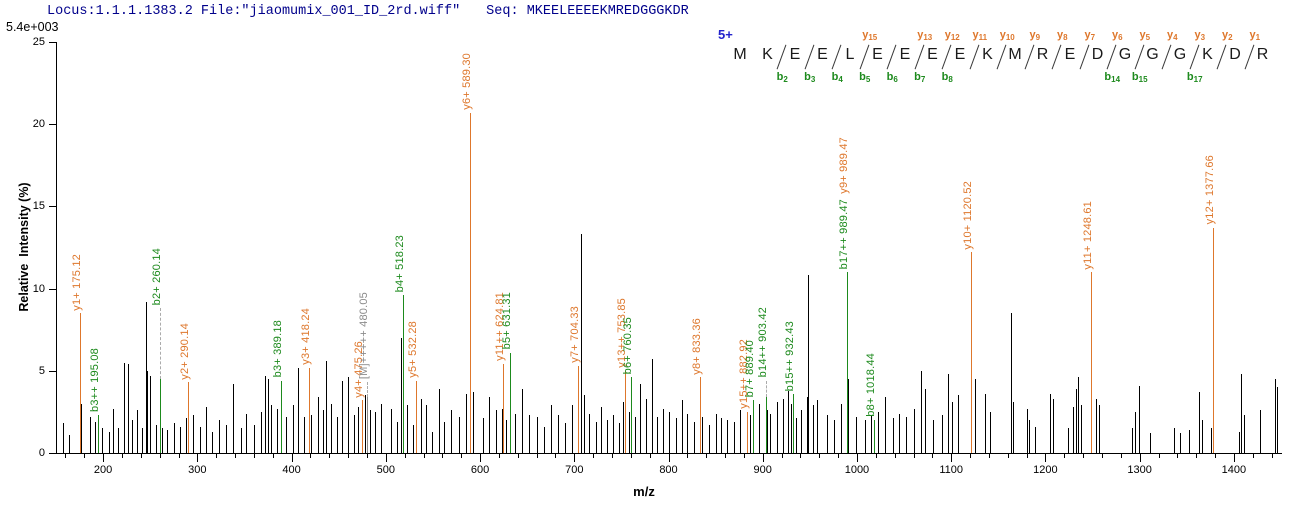 The width and height of the screenshot is (1294, 505). I want to click on peak-label: y10+ 1120.52, so click(967, 215).